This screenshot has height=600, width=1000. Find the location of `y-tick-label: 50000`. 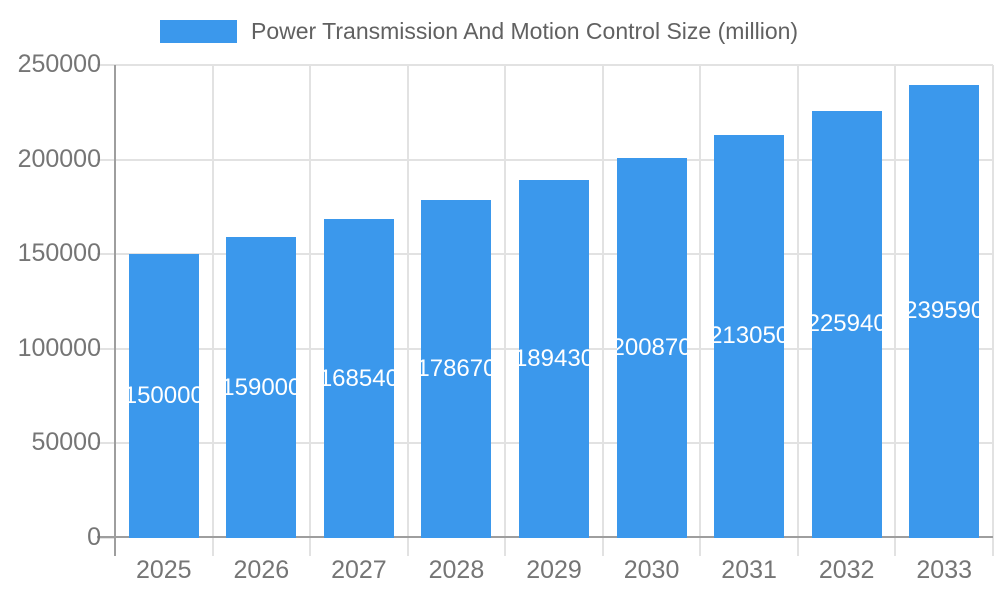

y-tick-label: 50000 is located at coordinates (66, 442).